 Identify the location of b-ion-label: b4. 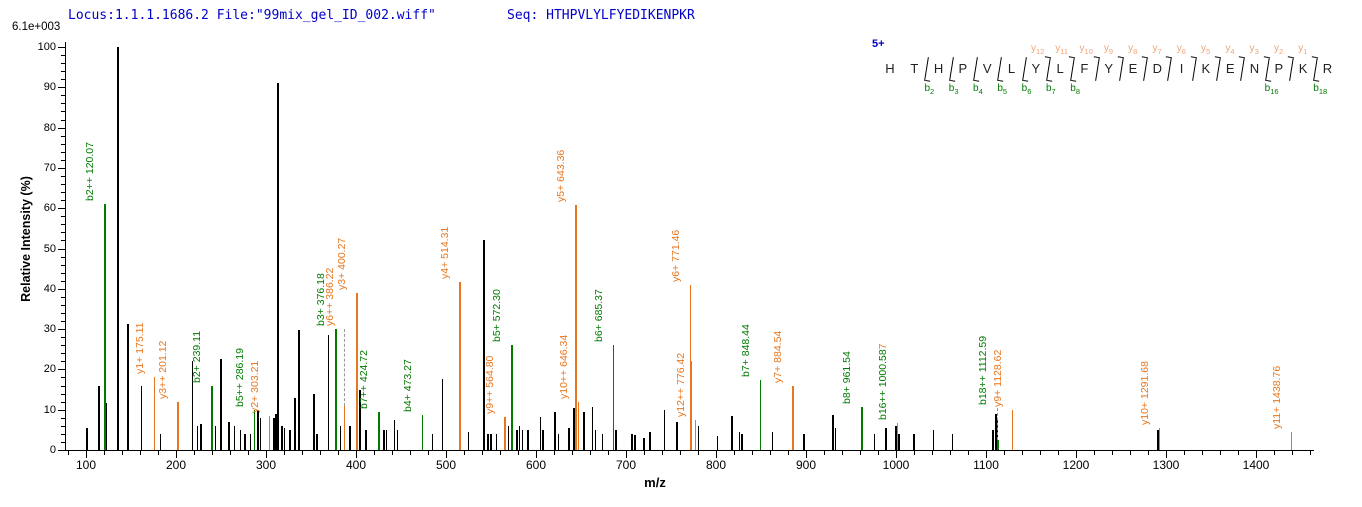
(978, 89).